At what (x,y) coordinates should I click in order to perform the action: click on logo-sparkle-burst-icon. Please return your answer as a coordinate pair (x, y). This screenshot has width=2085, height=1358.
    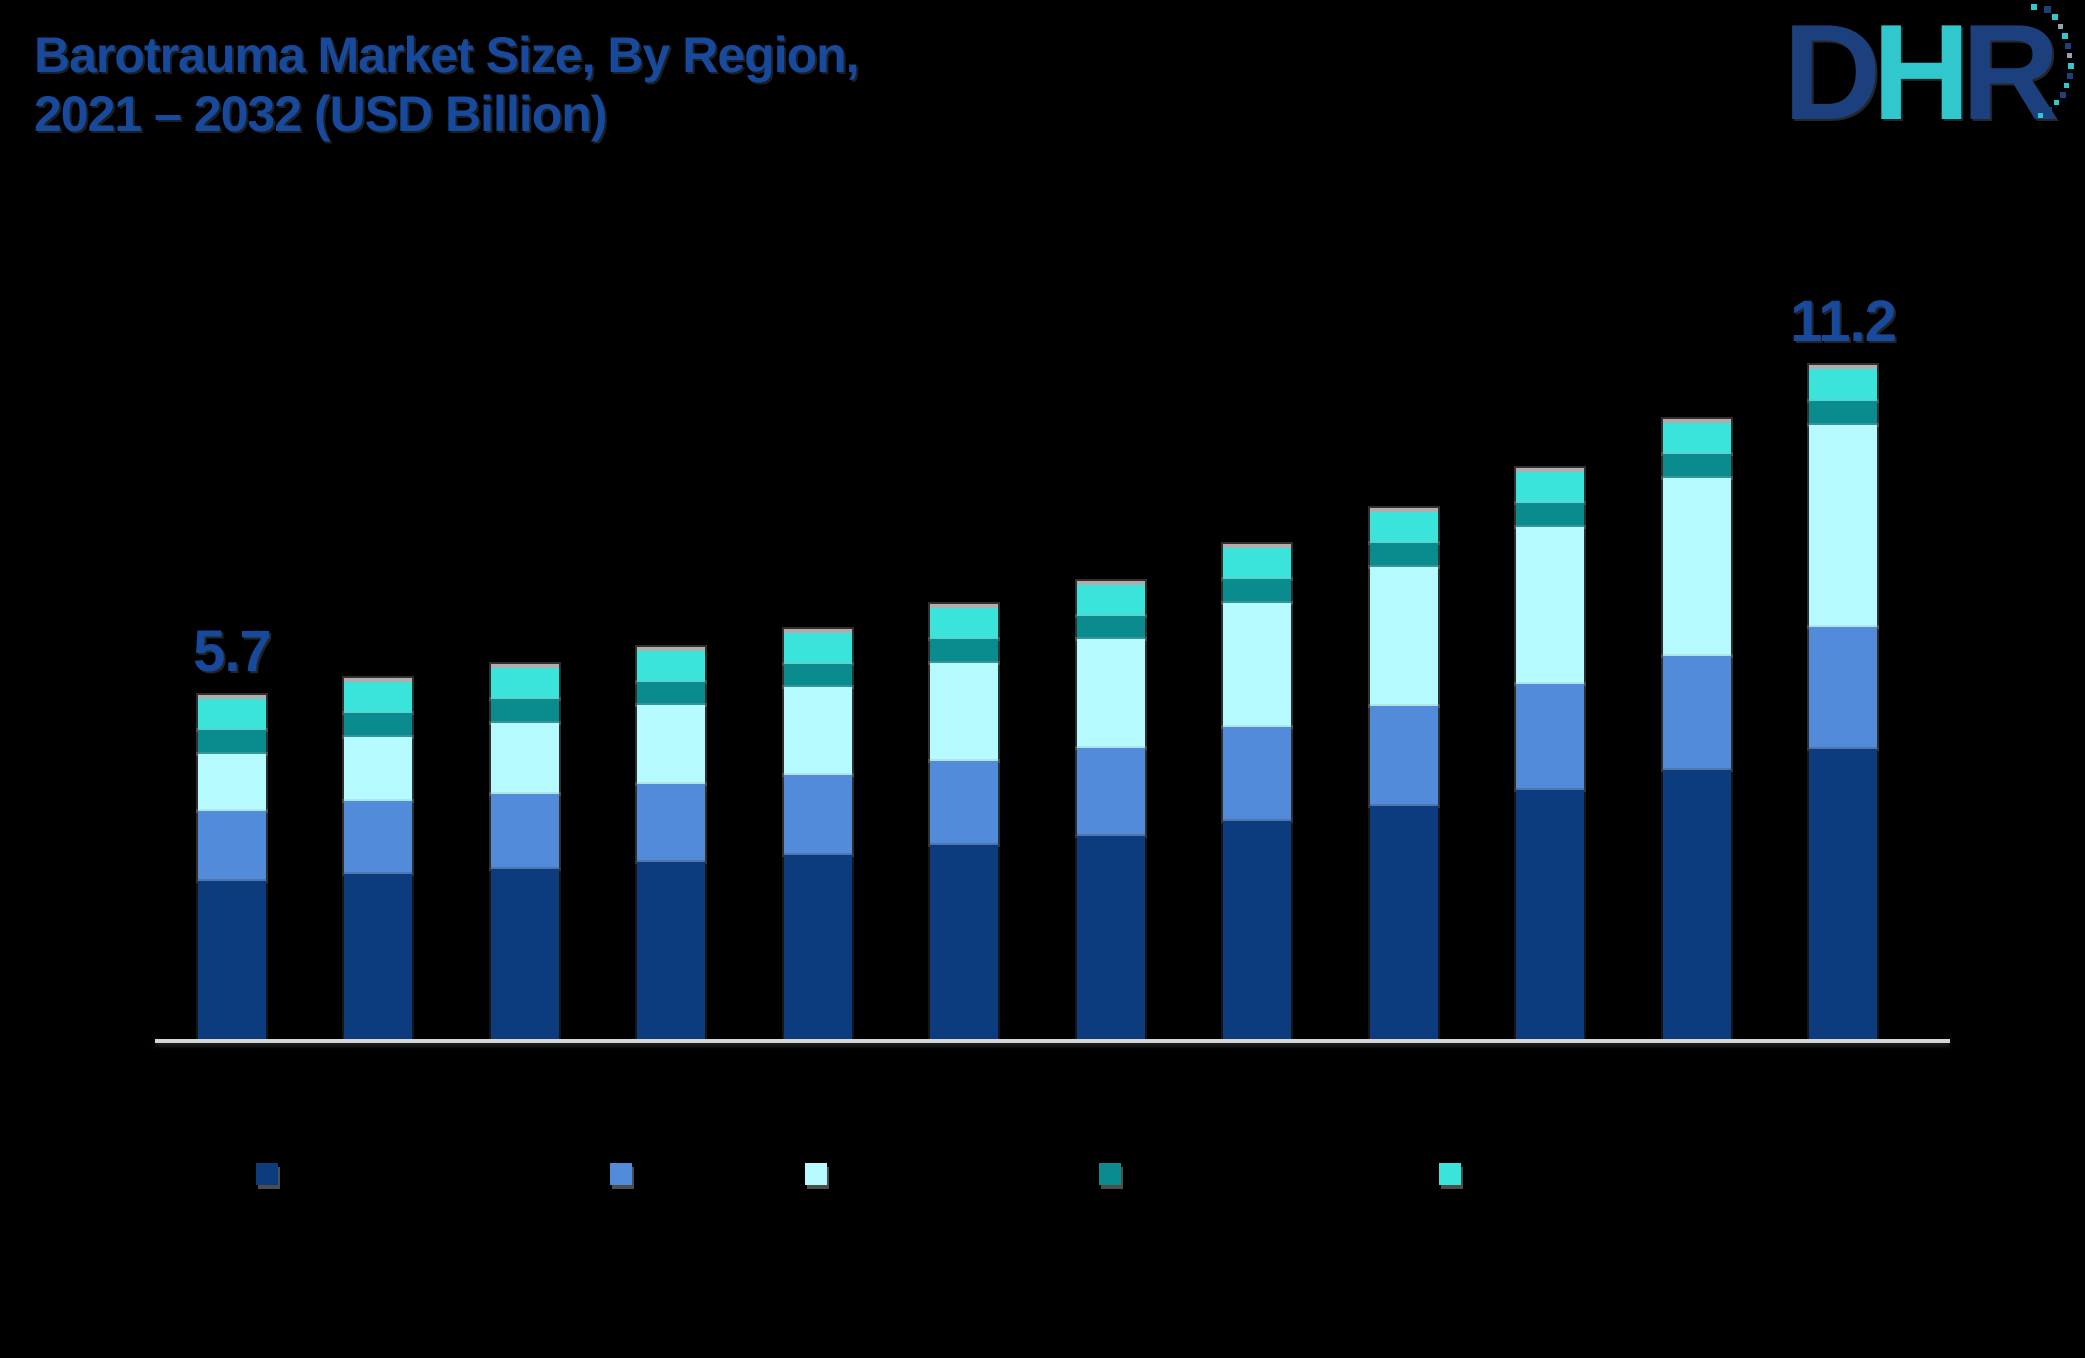
    Looking at the image, I should click on (2049, 63).